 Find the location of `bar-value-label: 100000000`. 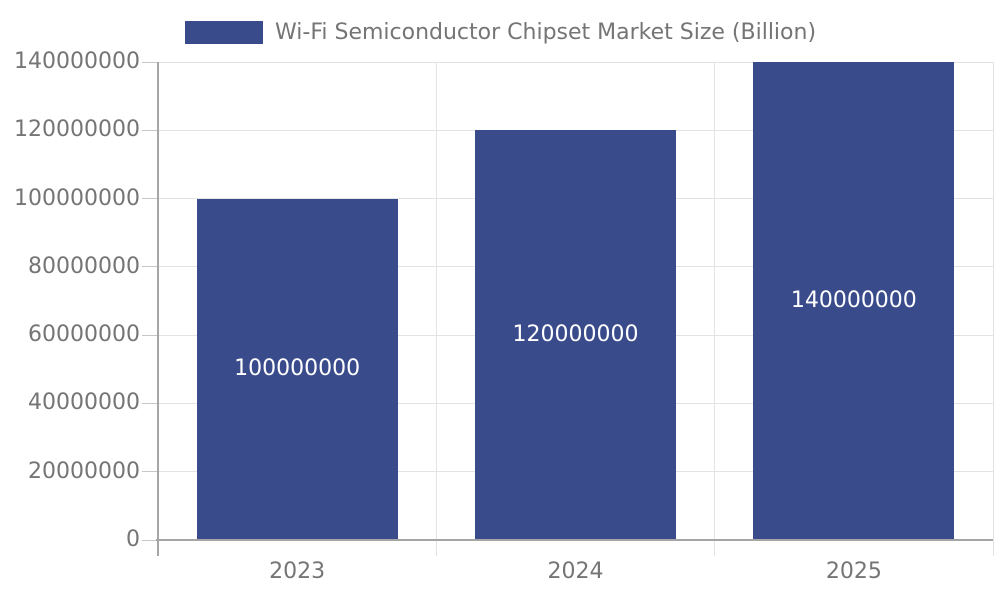

bar-value-label: 100000000 is located at coordinates (297, 369).